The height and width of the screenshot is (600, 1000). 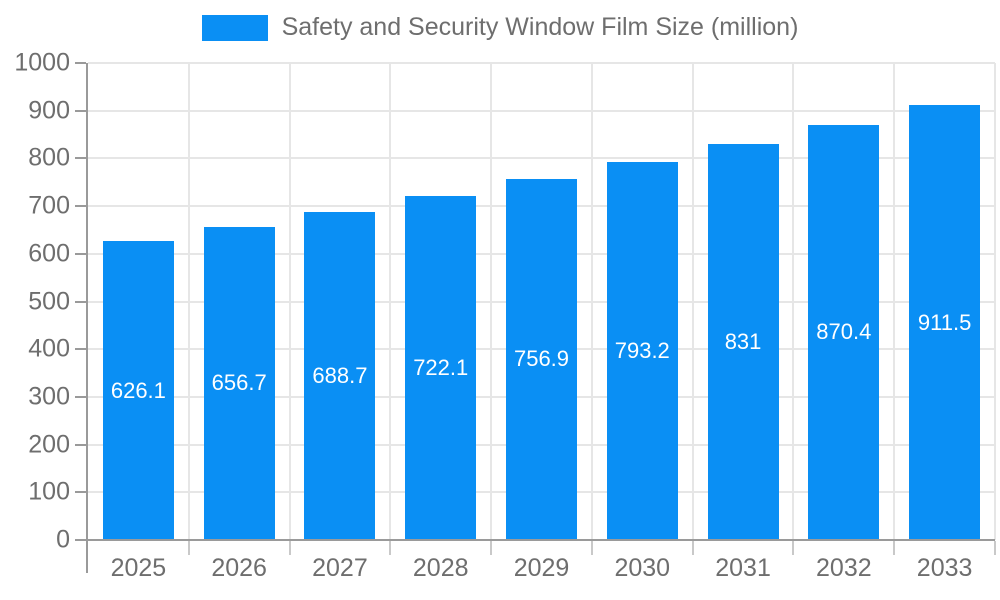 I want to click on bar-value-label-2027: 688.7, so click(x=340, y=375).